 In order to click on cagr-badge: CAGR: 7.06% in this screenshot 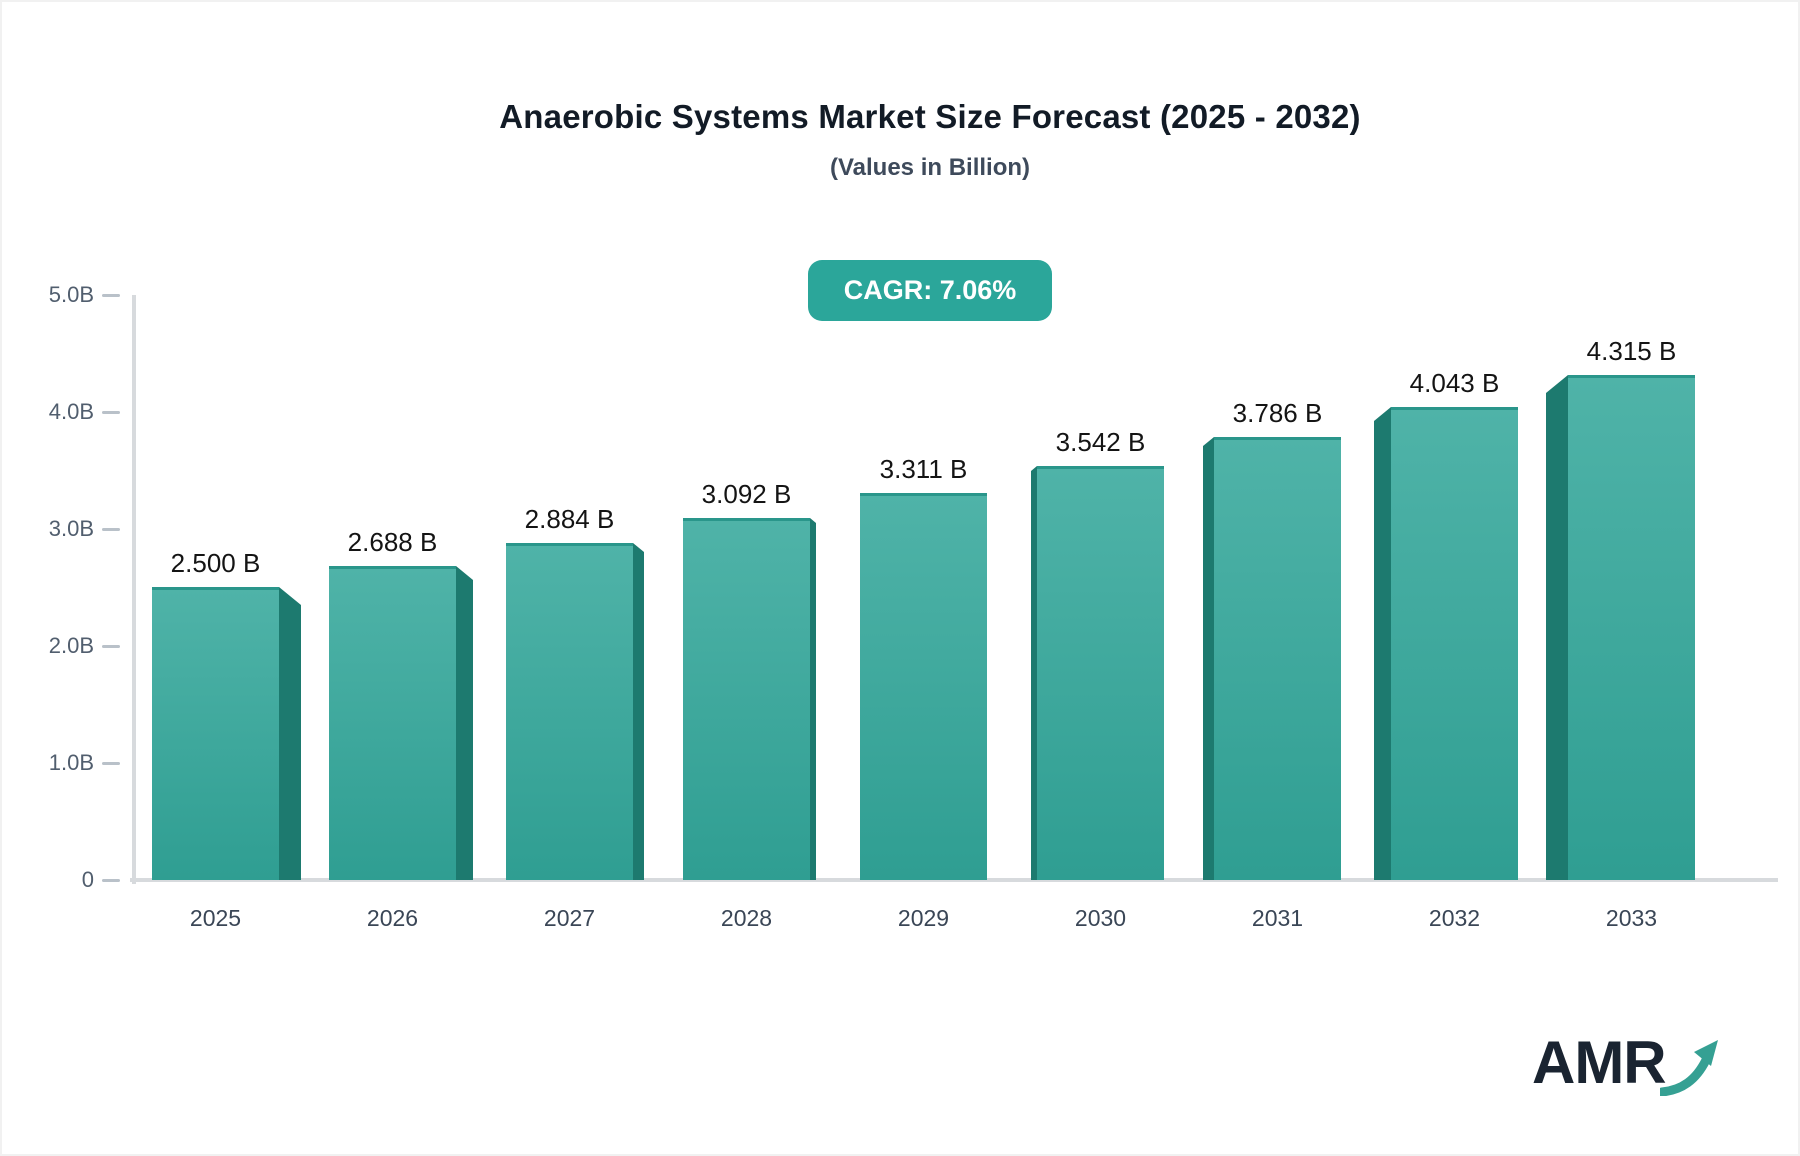, I will do `click(930, 290)`.